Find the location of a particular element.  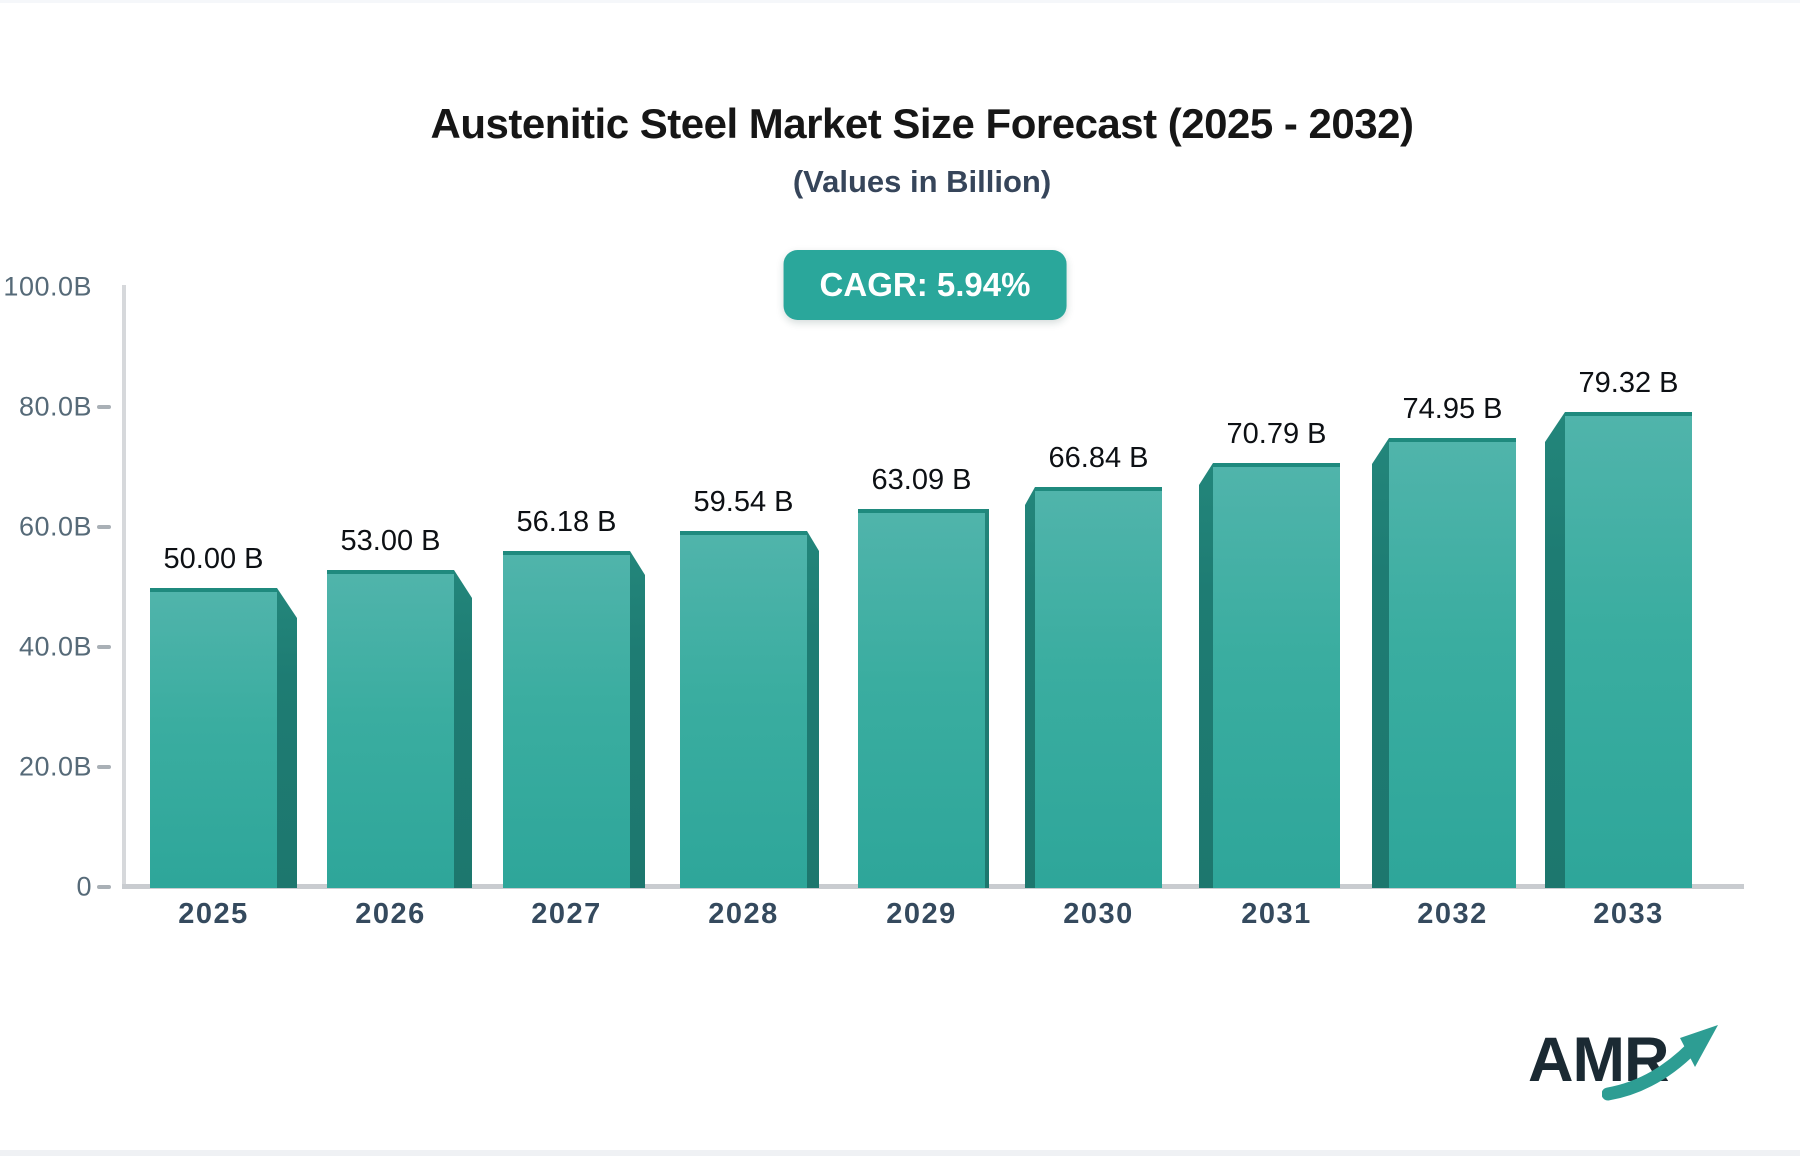

bar-value-label: 79.32 B is located at coordinates (1628, 383).